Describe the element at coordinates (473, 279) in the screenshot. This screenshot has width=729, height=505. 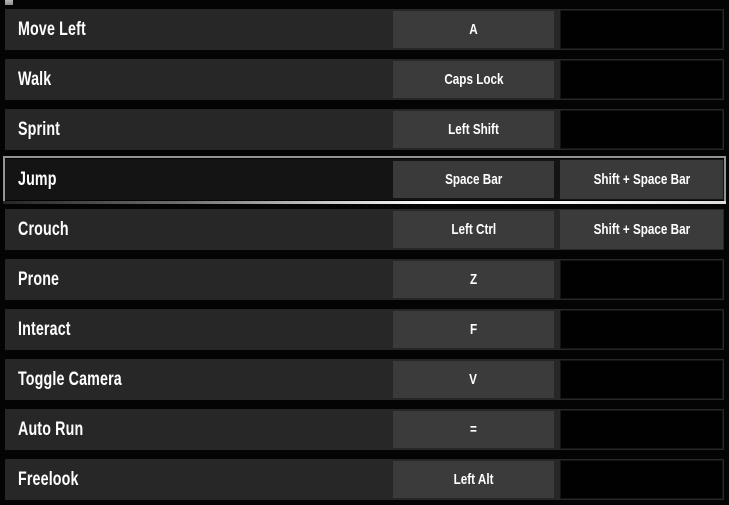
I see `primary-binding-button: Z` at that location.